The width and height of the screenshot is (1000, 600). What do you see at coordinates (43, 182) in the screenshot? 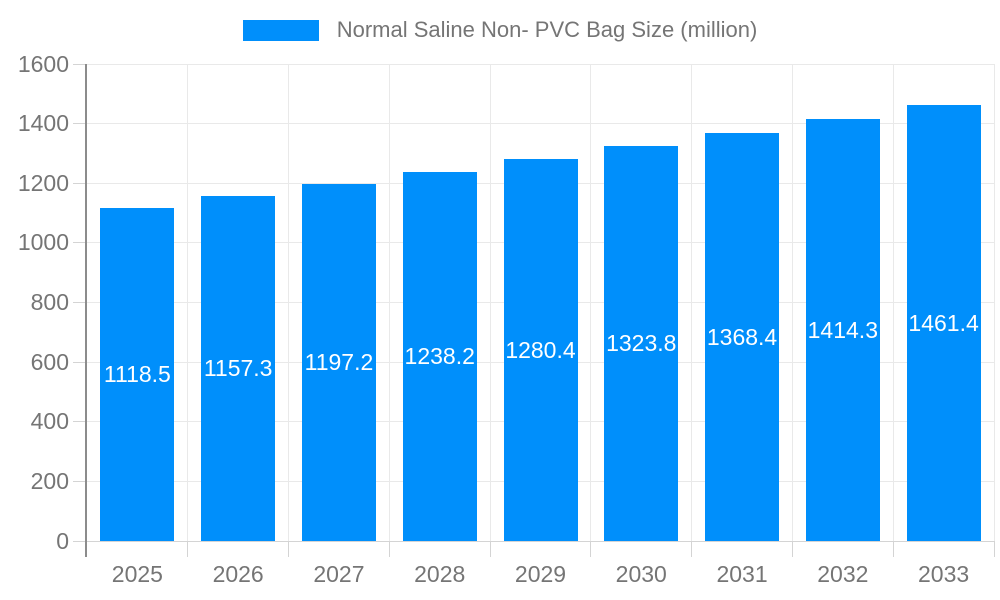
I see `y-axis-label: 1200` at bounding box center [43, 182].